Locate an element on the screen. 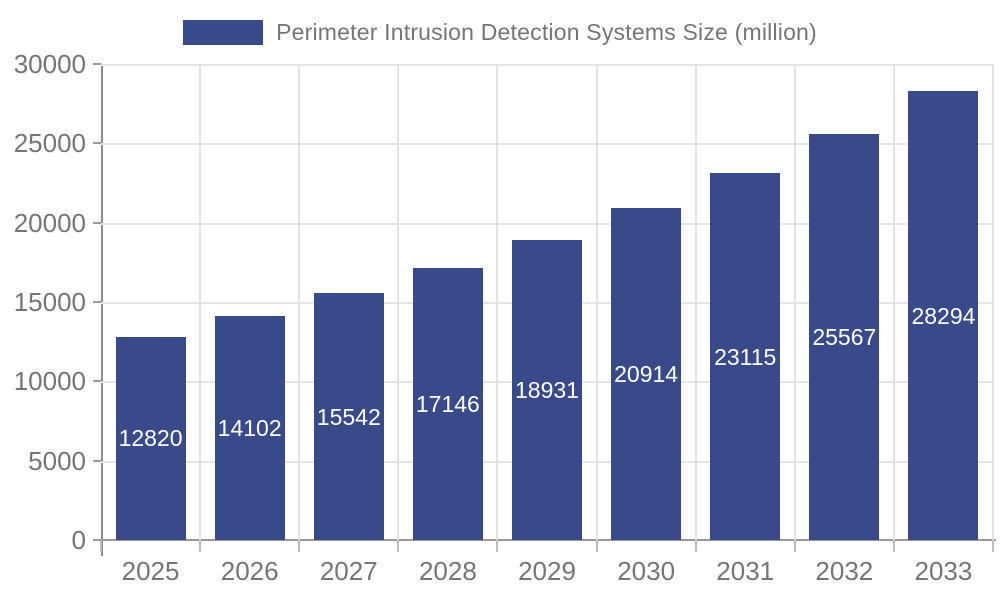  x-axis-label-2027: 2027 is located at coordinates (348, 571).